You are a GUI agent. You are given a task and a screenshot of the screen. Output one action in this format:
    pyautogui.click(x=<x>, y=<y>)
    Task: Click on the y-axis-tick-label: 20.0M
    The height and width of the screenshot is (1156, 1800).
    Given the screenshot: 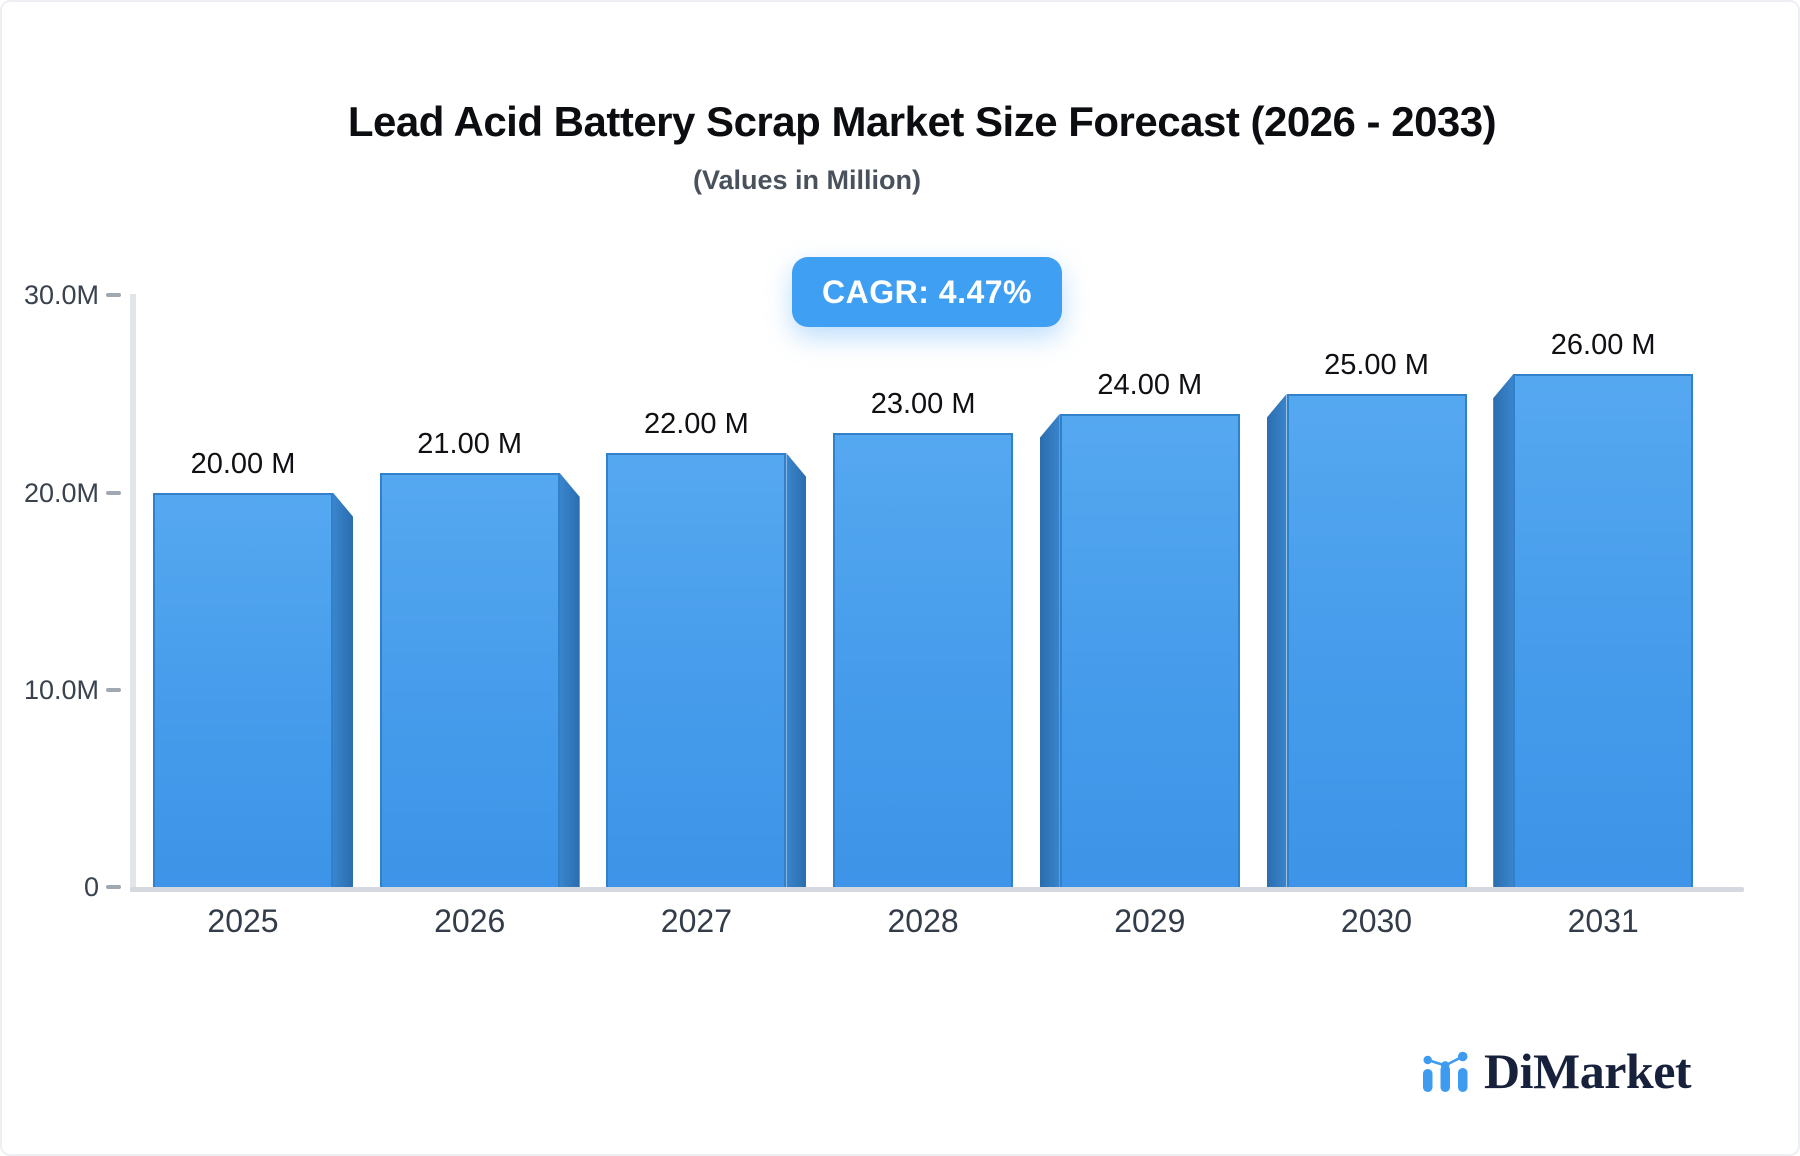 What is the action you would take?
    pyautogui.click(x=61, y=492)
    